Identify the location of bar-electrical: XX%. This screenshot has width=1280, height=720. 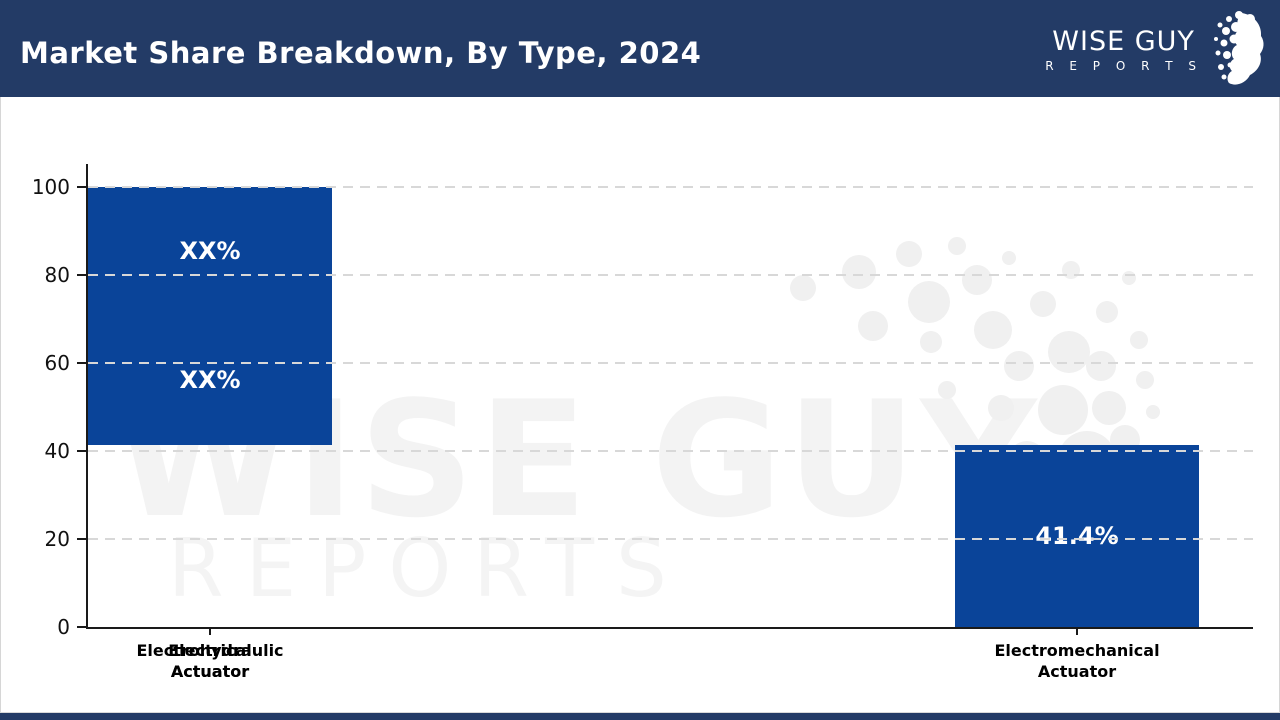
(210, 251).